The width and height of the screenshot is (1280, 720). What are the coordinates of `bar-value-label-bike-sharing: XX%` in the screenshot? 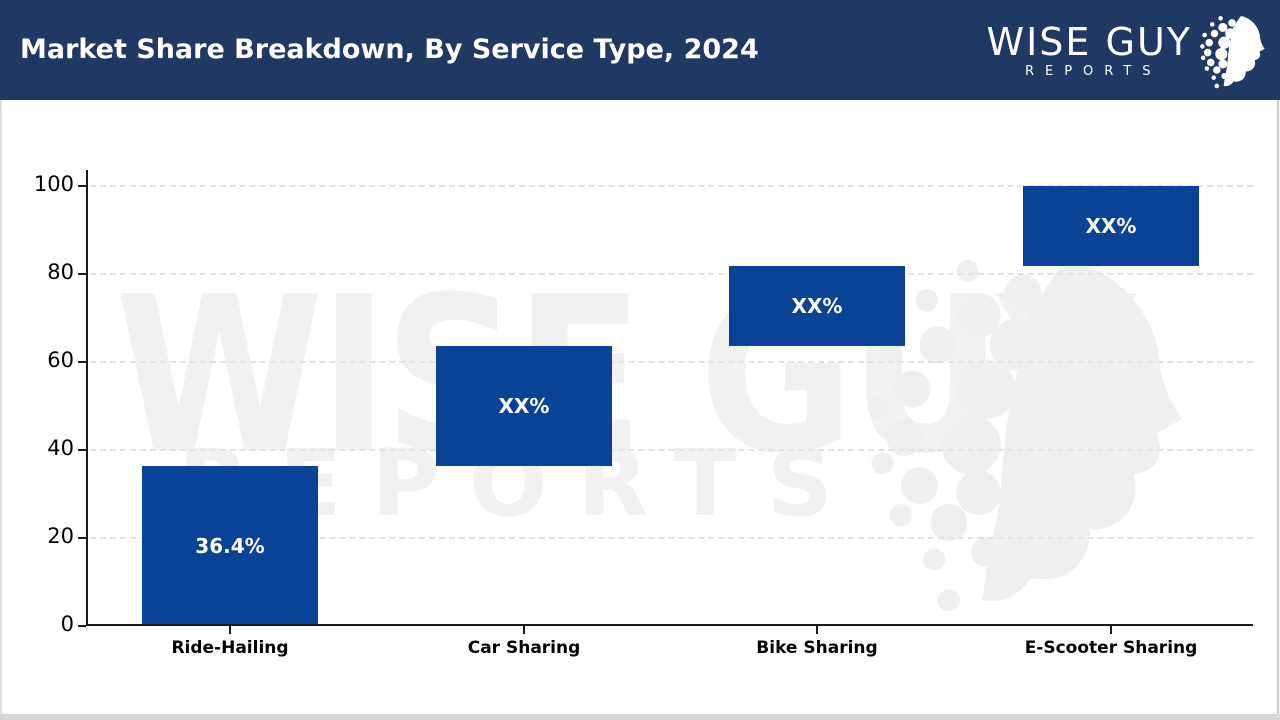 It's located at (817, 306).